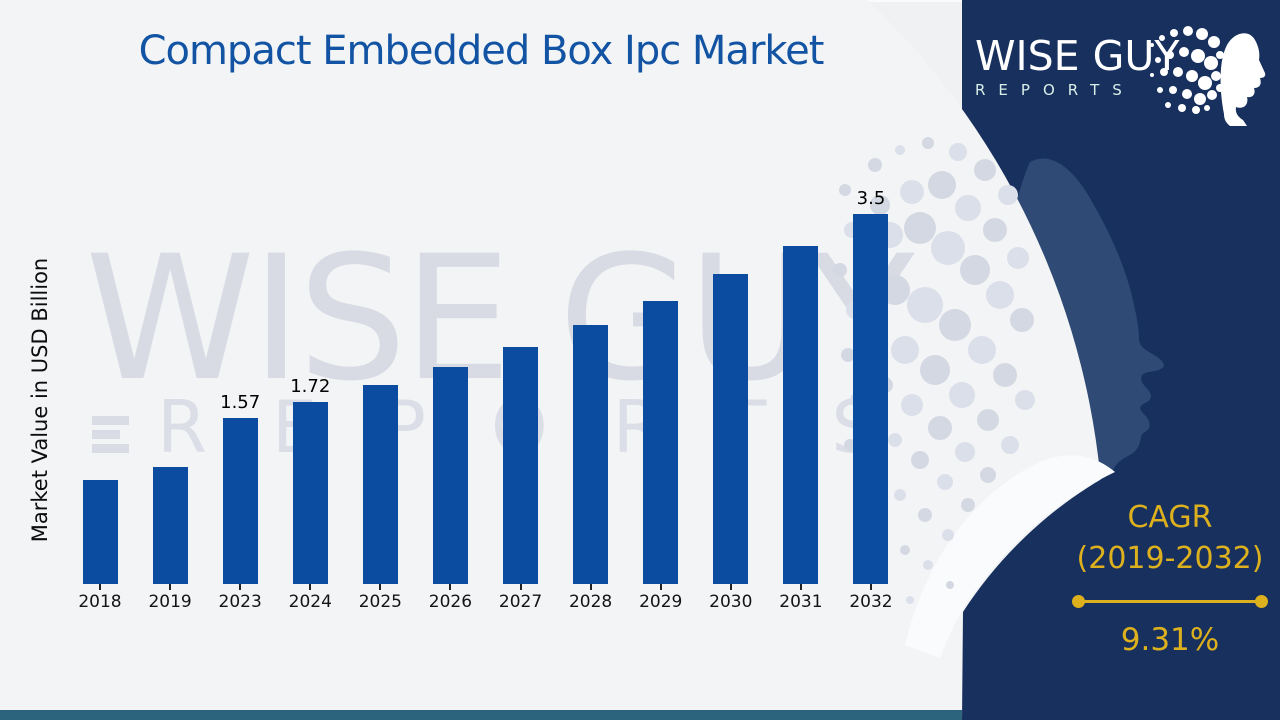 The width and height of the screenshot is (1280, 720). Describe the element at coordinates (170, 602) in the screenshot. I see `x-axis-label-2019: 2019` at that location.